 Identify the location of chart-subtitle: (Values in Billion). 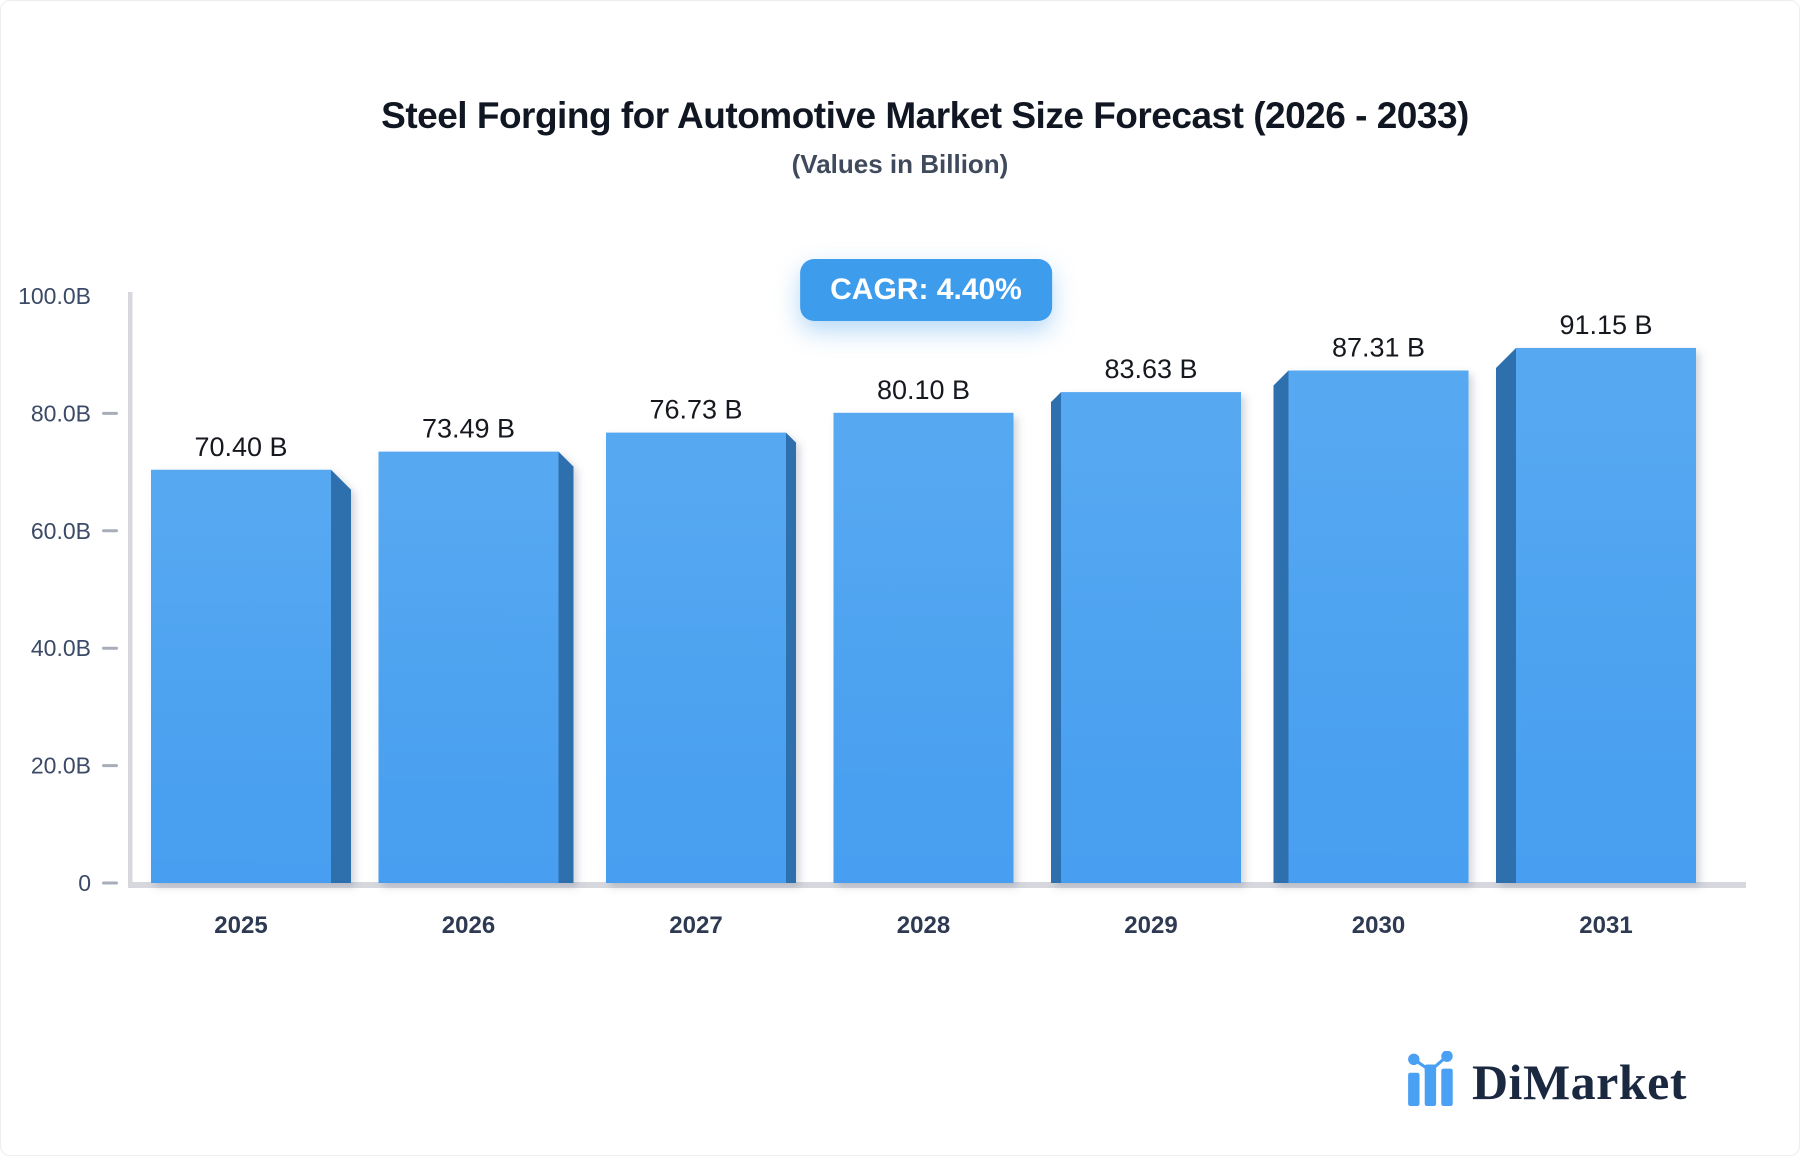
(900, 164).